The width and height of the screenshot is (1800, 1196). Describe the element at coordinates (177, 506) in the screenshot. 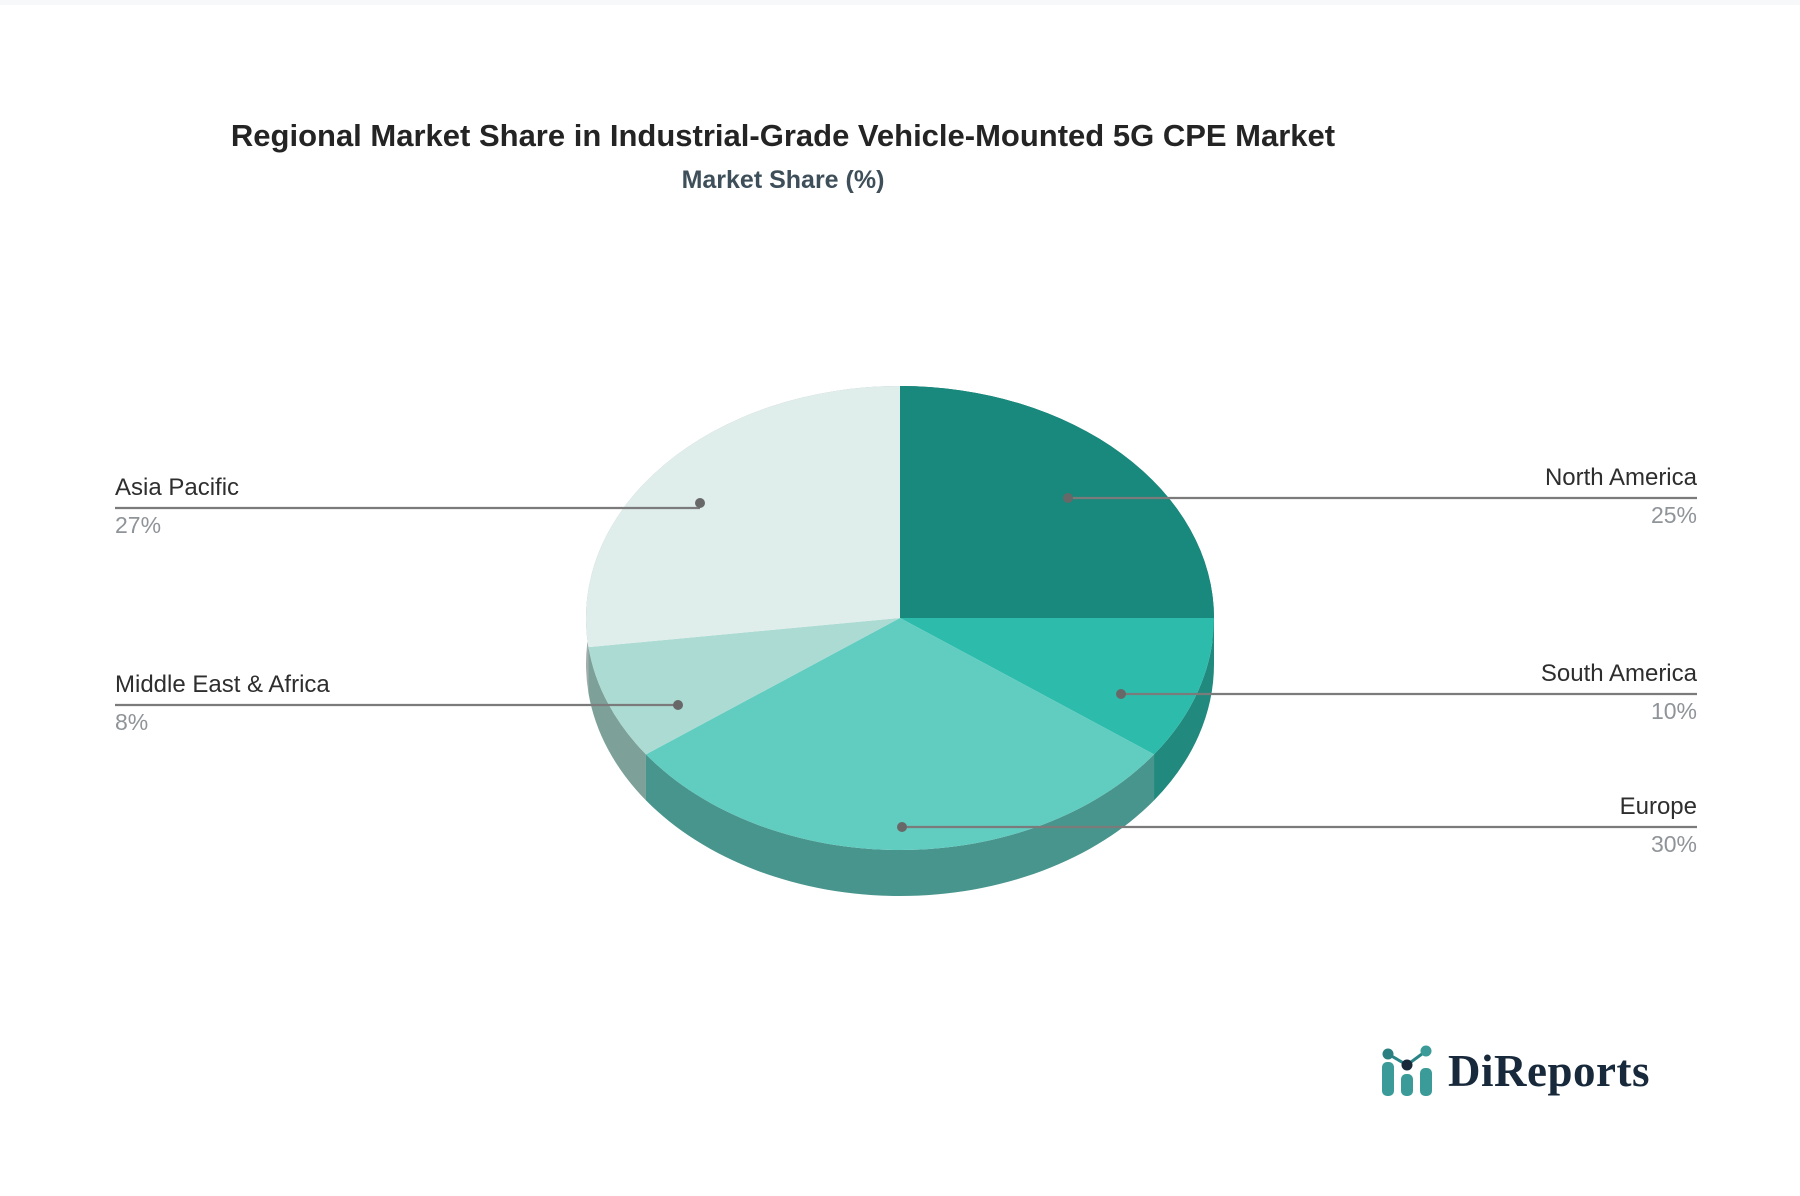

I see `callout-asia-pacific: Asia Pacific 27%` at that location.